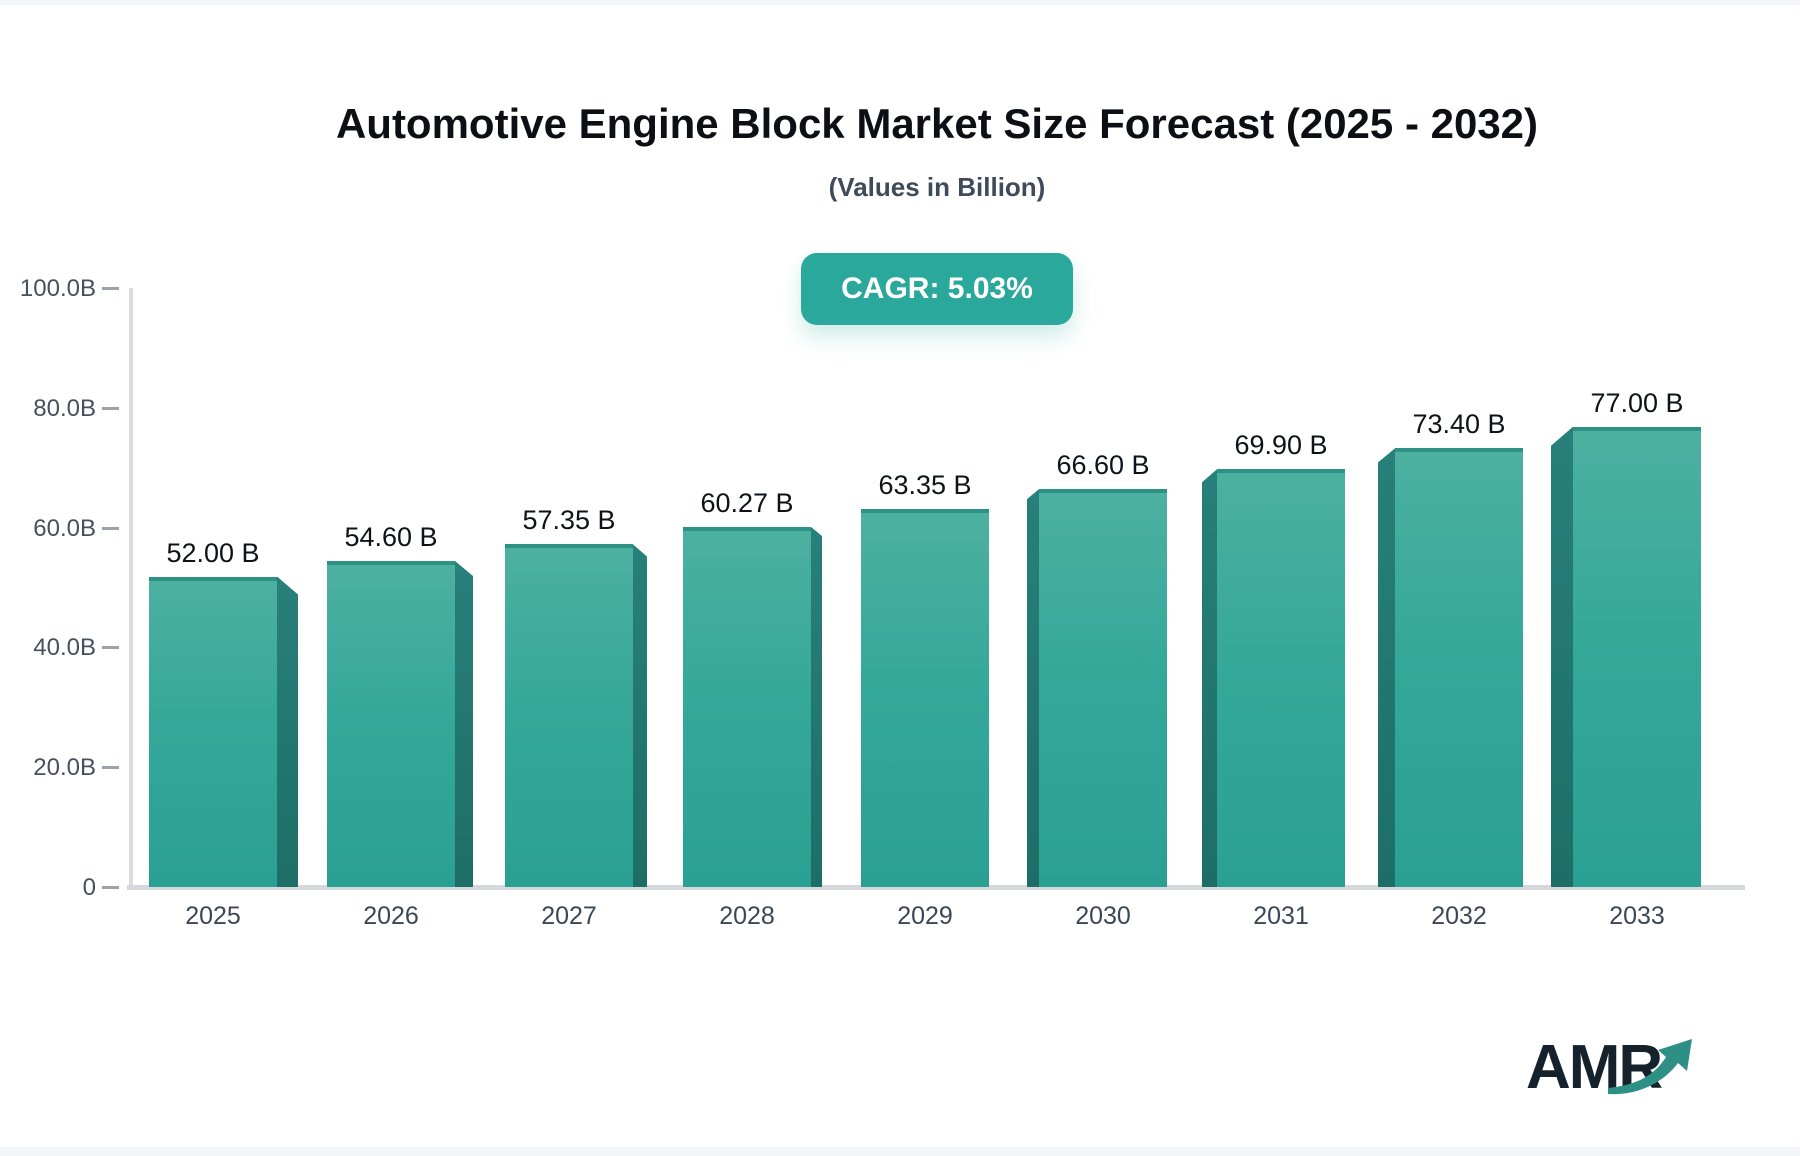  I want to click on bar-2033, so click(1637, 656).